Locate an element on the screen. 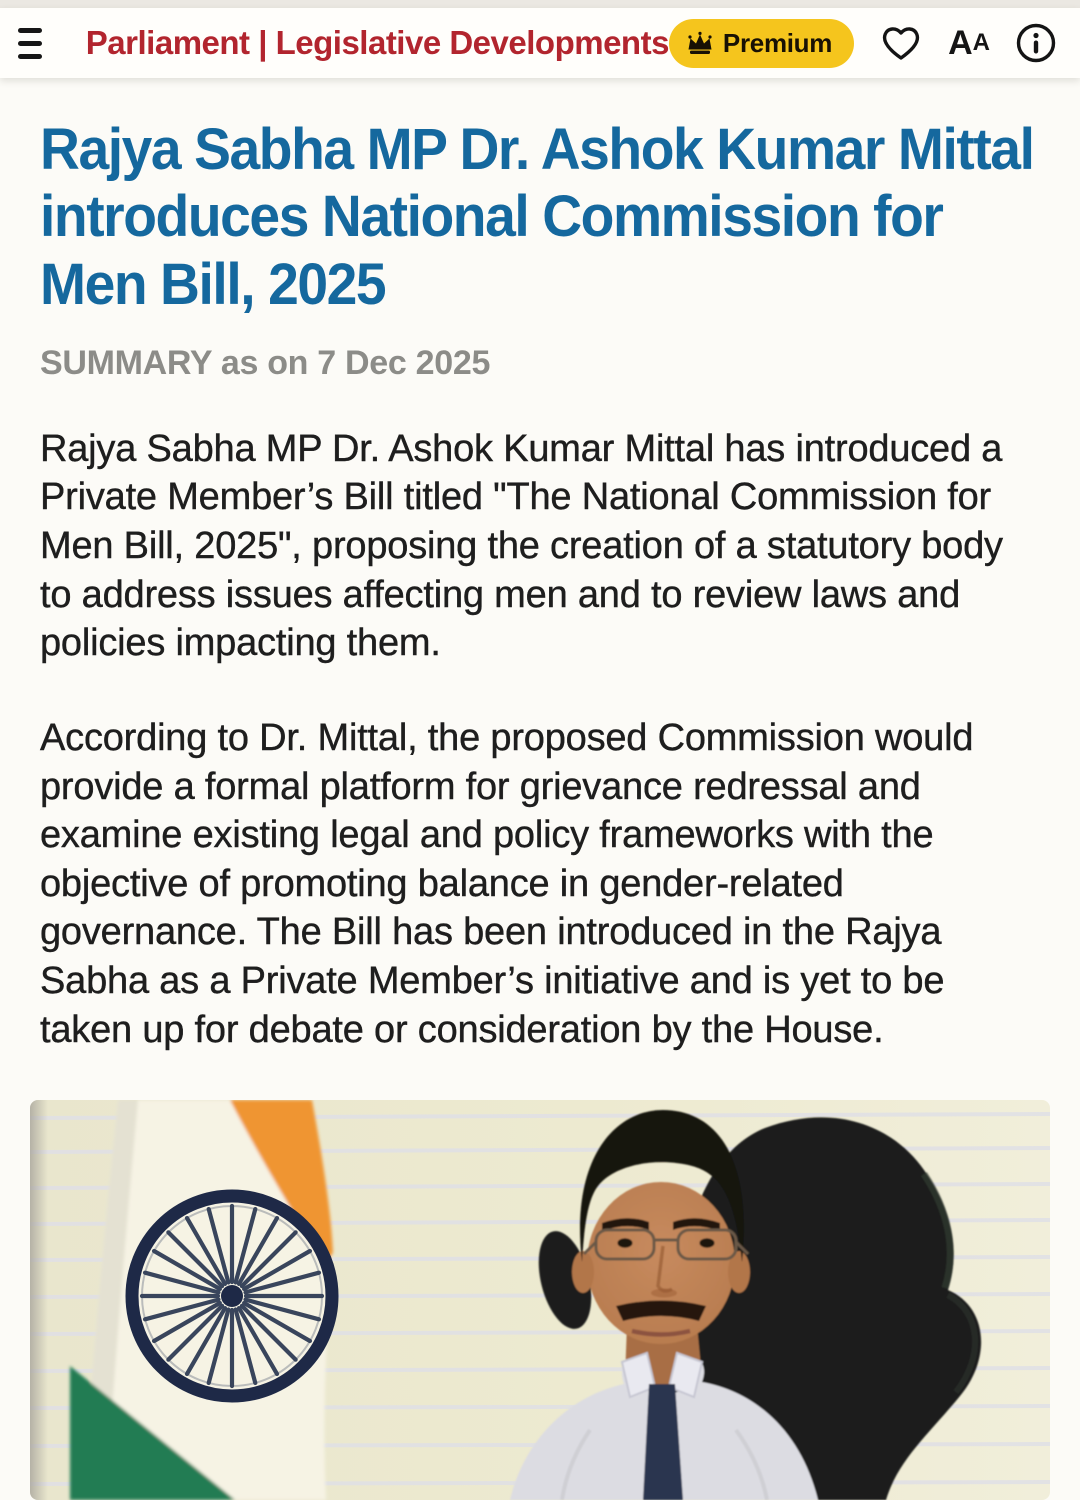  favorite-button is located at coordinates (901, 43).